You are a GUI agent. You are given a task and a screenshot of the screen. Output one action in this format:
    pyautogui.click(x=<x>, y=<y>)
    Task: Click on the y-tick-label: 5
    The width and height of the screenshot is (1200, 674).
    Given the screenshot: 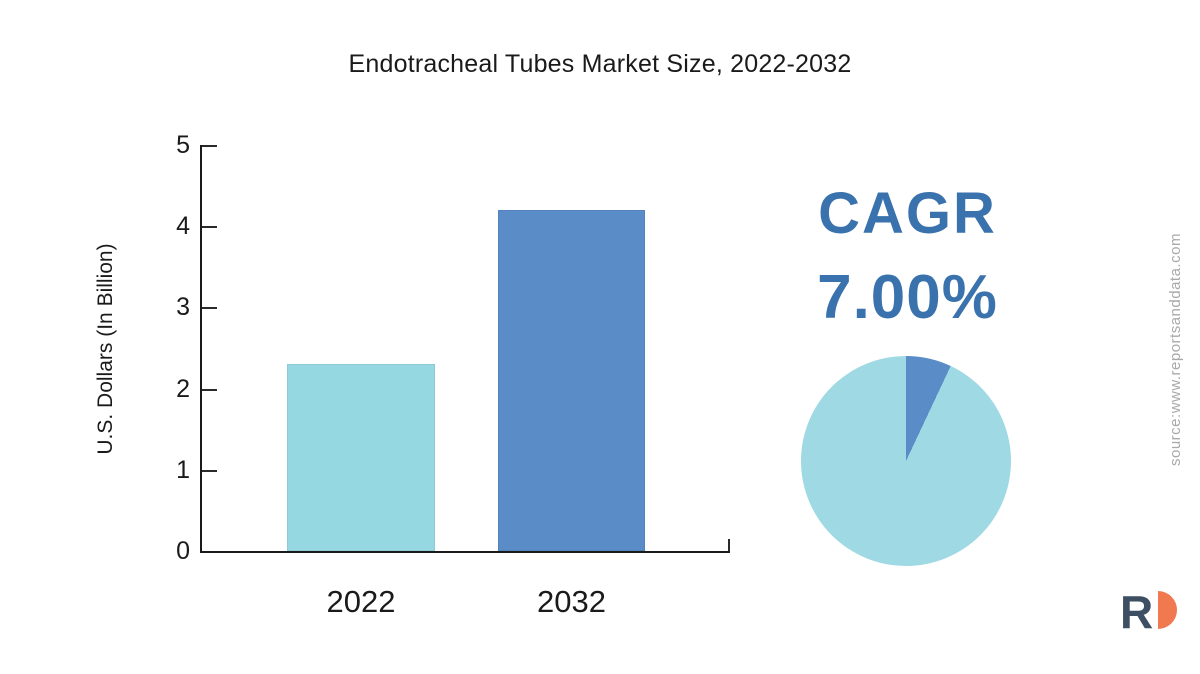 What is the action you would take?
    pyautogui.click(x=183, y=145)
    